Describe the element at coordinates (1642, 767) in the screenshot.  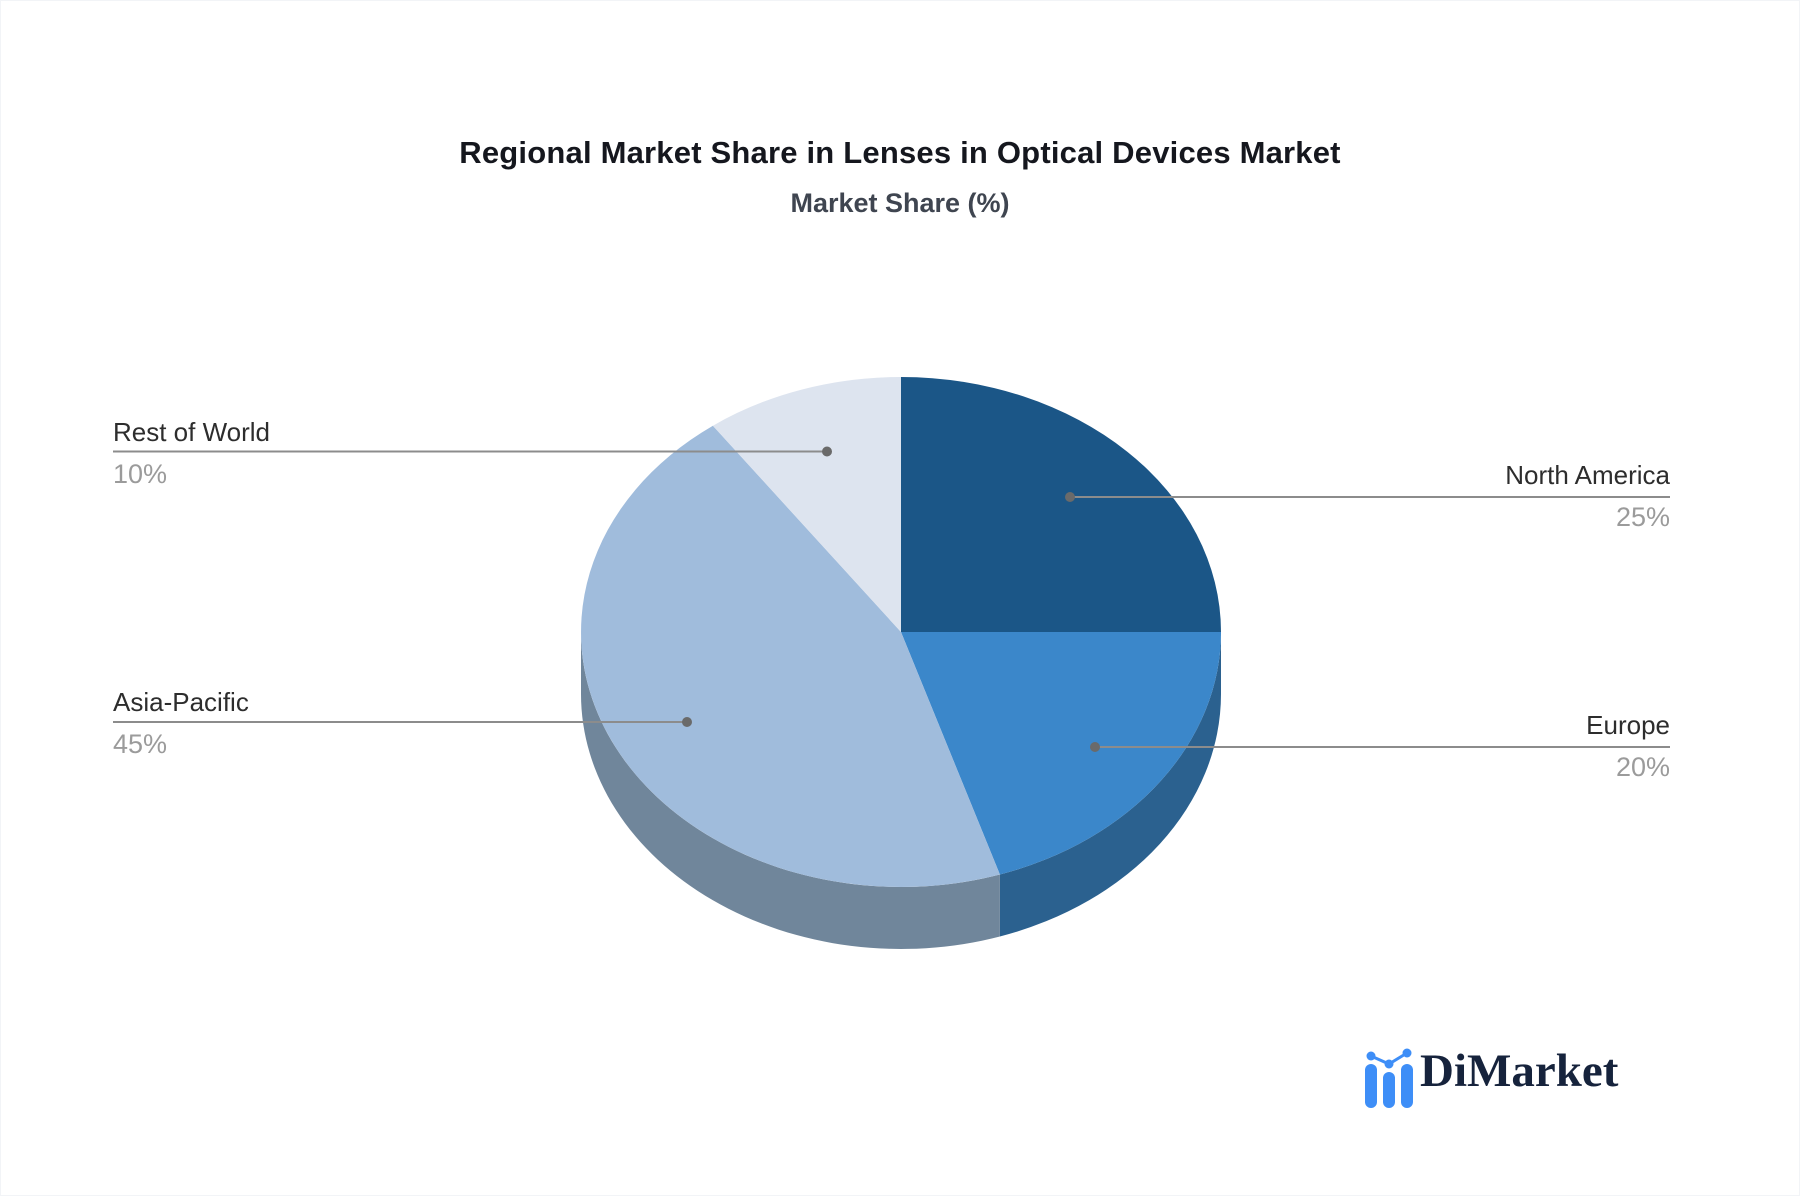
I see `slice-percent: 20%` at that location.